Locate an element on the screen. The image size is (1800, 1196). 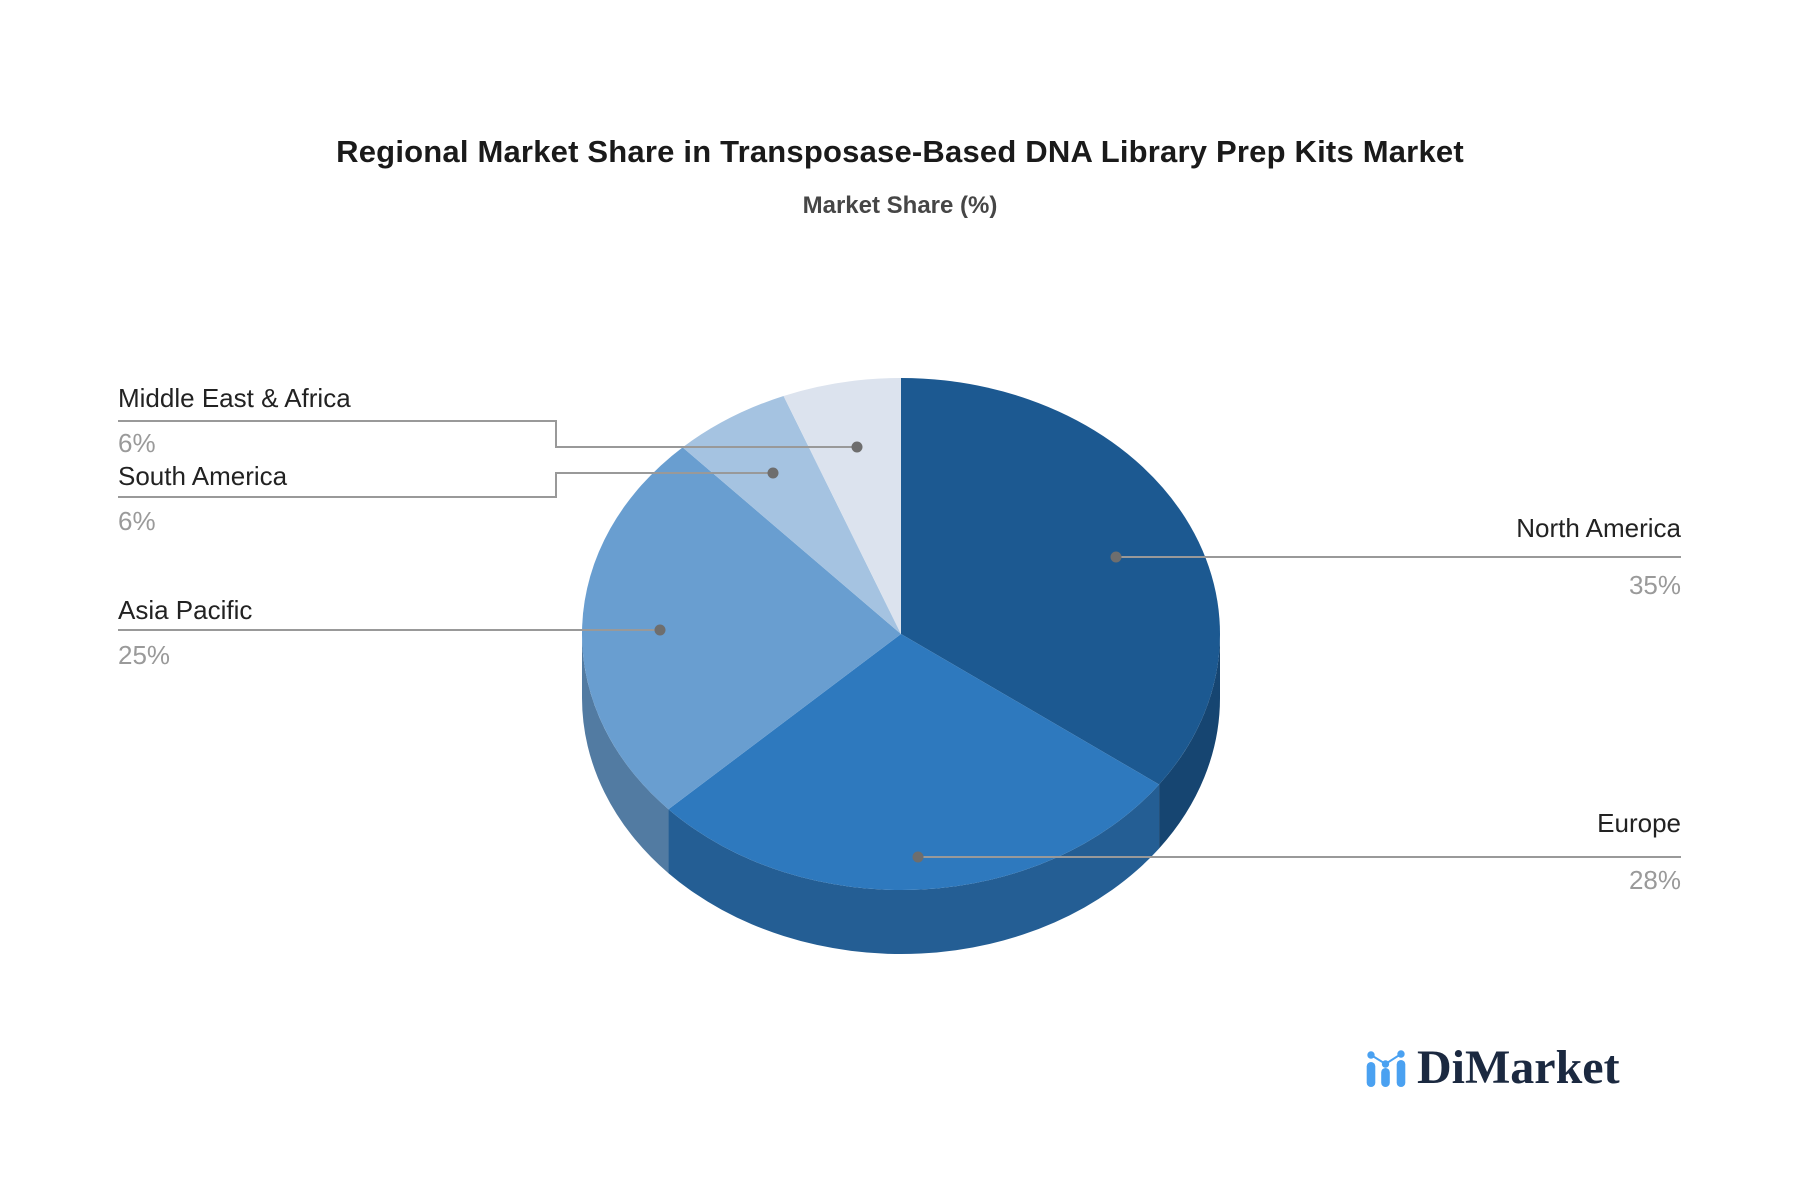
pie-slice-north-america-side is located at coordinates (1189, 741).